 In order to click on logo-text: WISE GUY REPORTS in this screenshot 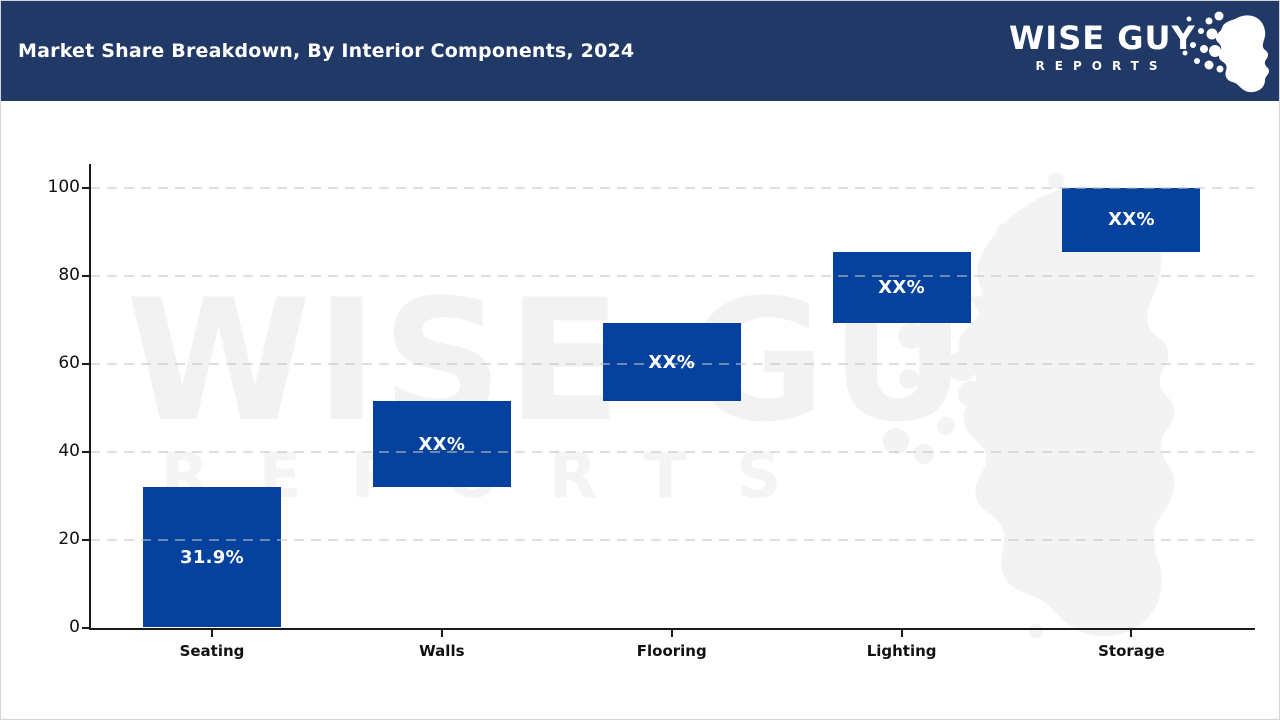, I will do `click(1102, 46)`.